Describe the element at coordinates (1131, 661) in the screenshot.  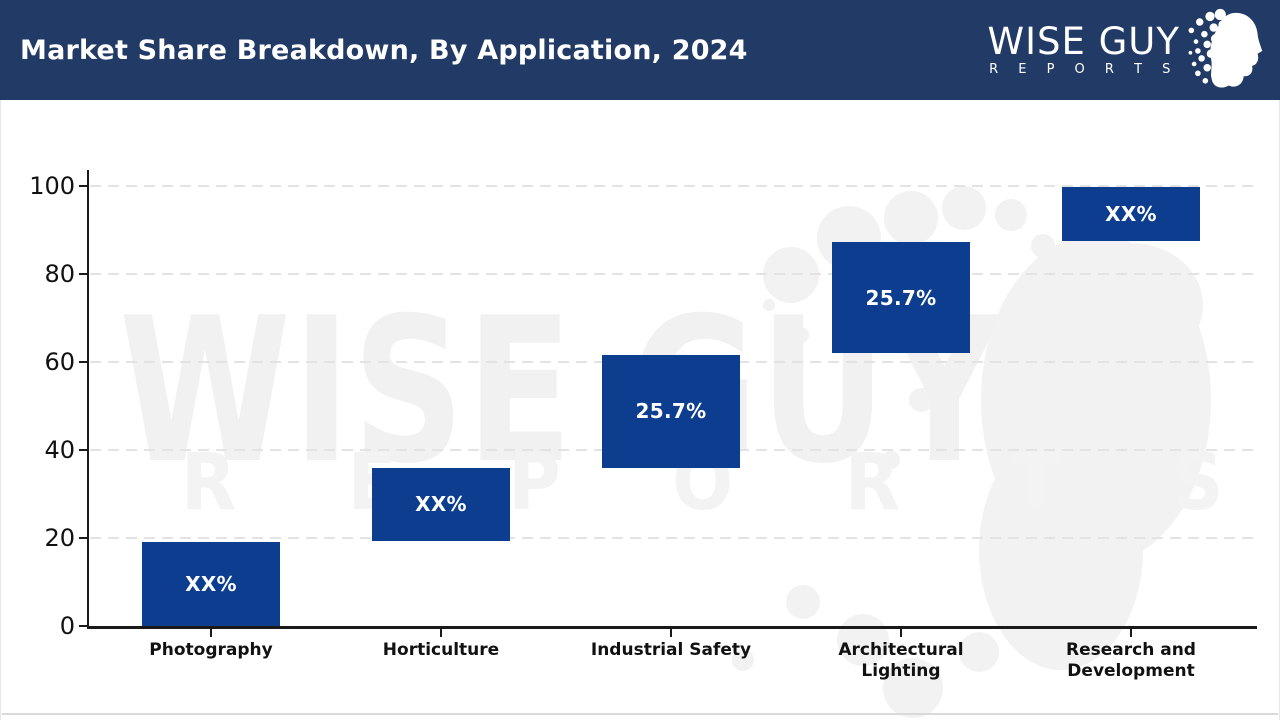
I see `category-label: Research and Development` at that location.